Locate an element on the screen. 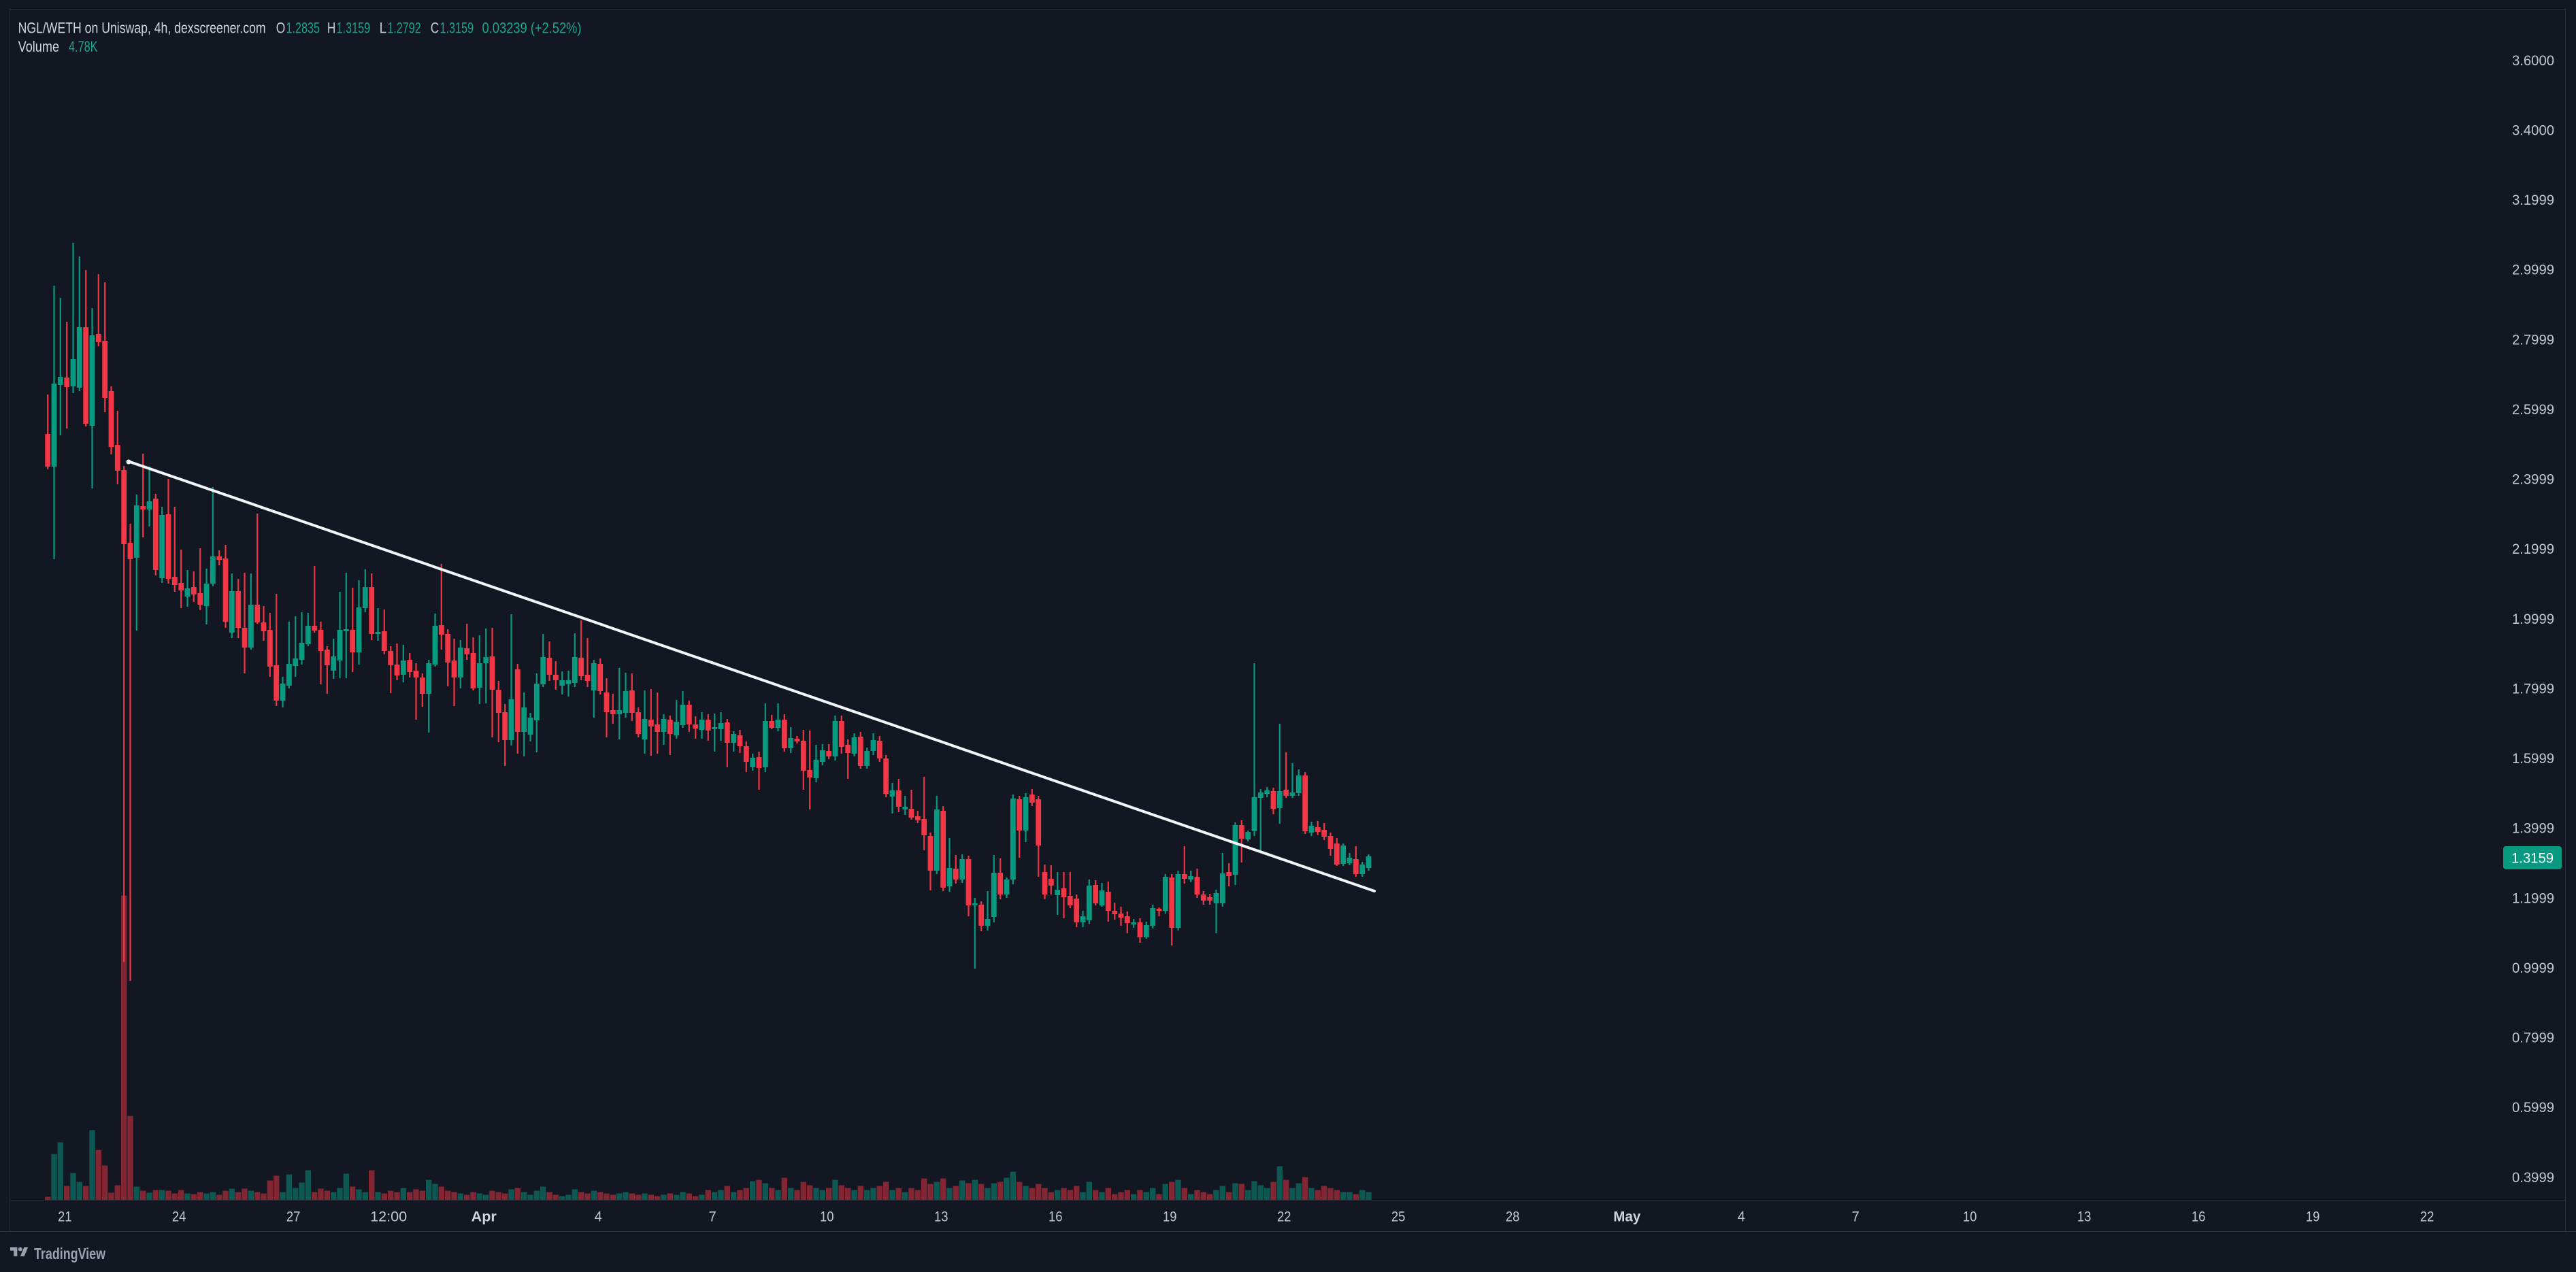 Image resolution: width=2576 pixels, height=1272 pixels. svg-text: 1.2792 is located at coordinates (404, 28).